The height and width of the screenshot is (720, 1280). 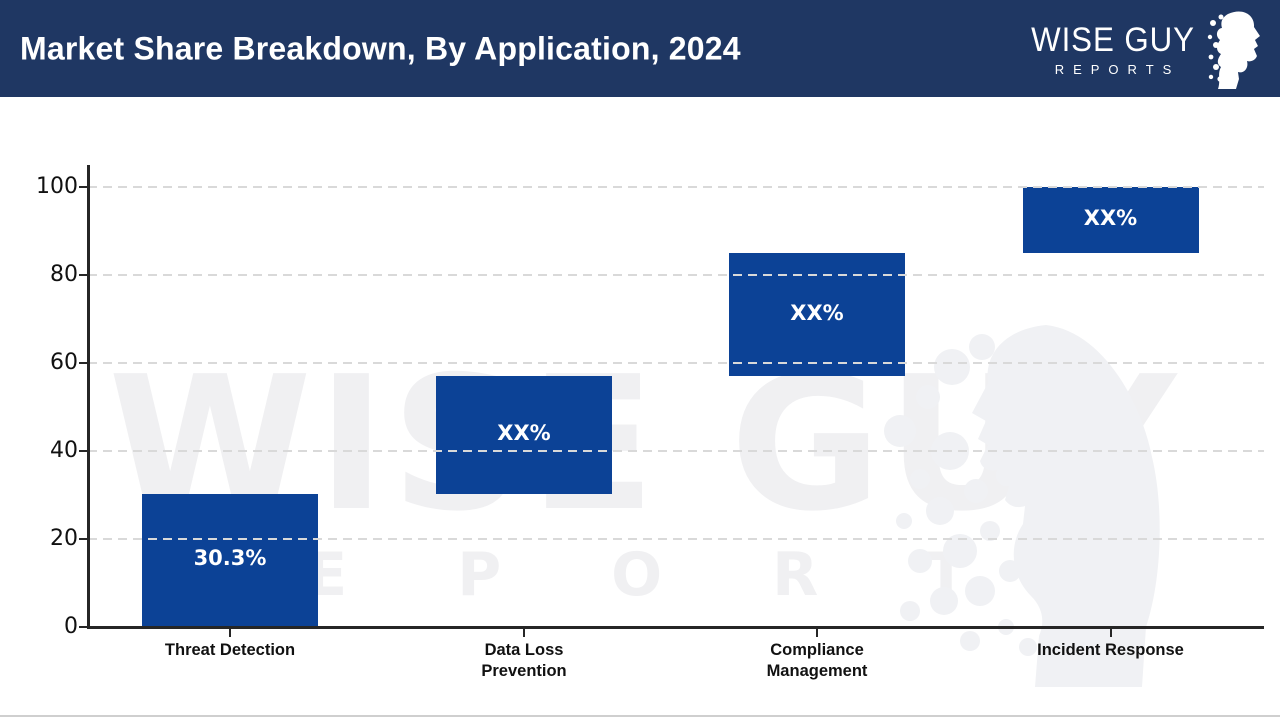 I want to click on y-tick-label-60: 60, so click(x=64, y=362).